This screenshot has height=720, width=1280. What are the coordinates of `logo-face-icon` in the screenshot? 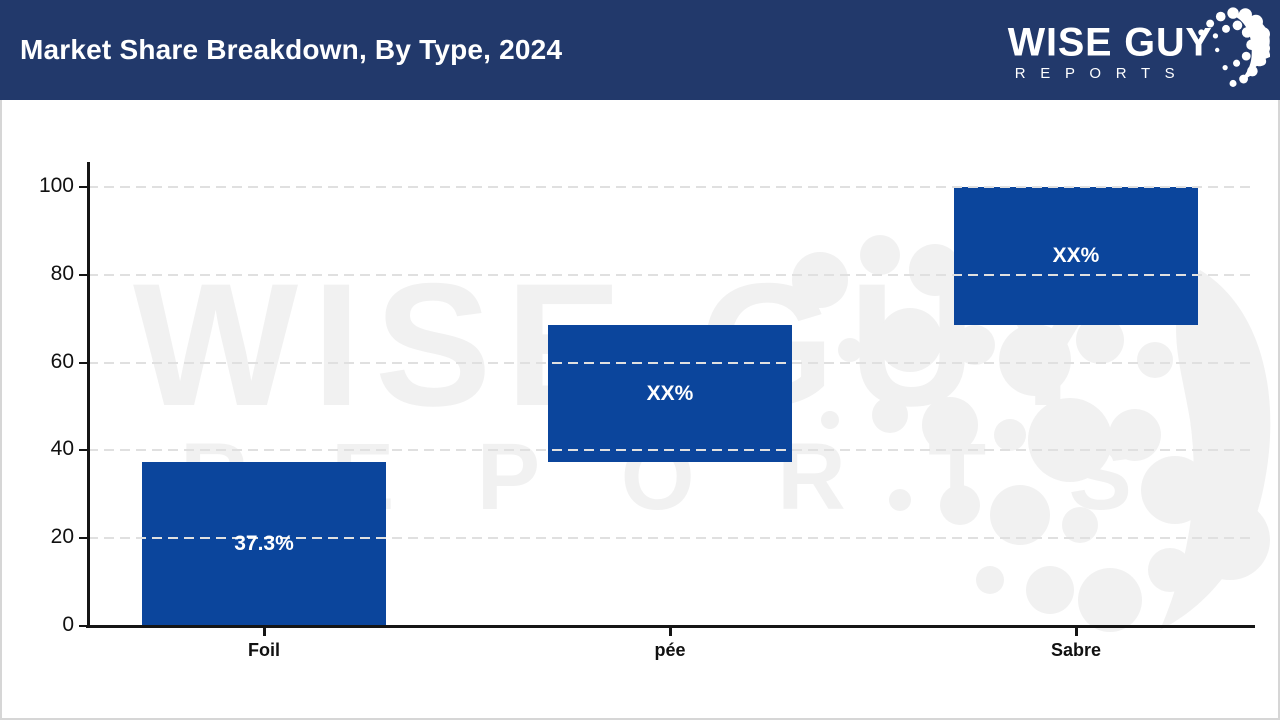 It's located at (1234, 47).